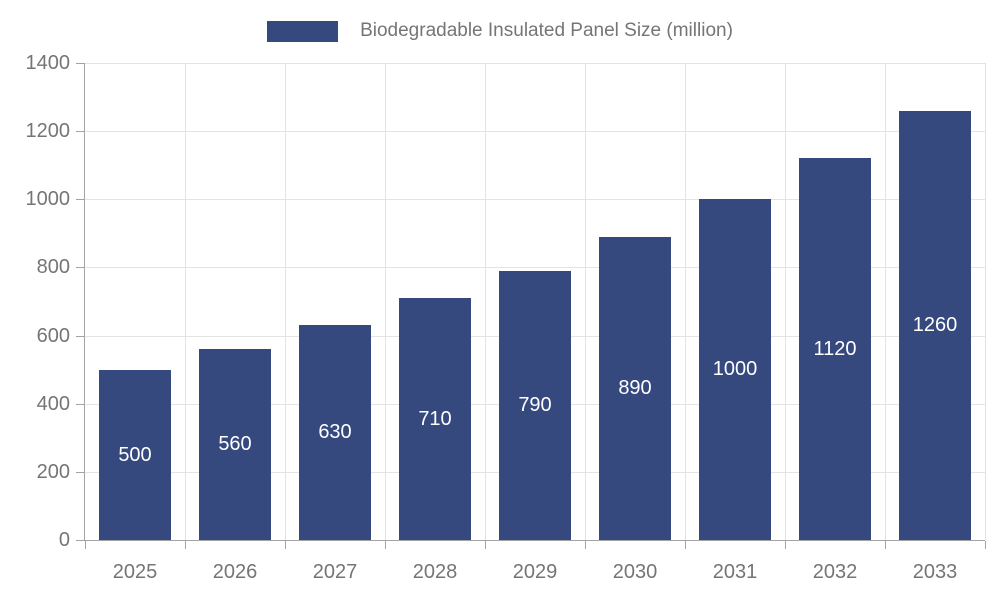  I want to click on x-axis-tick-label: 2026, so click(235, 572).